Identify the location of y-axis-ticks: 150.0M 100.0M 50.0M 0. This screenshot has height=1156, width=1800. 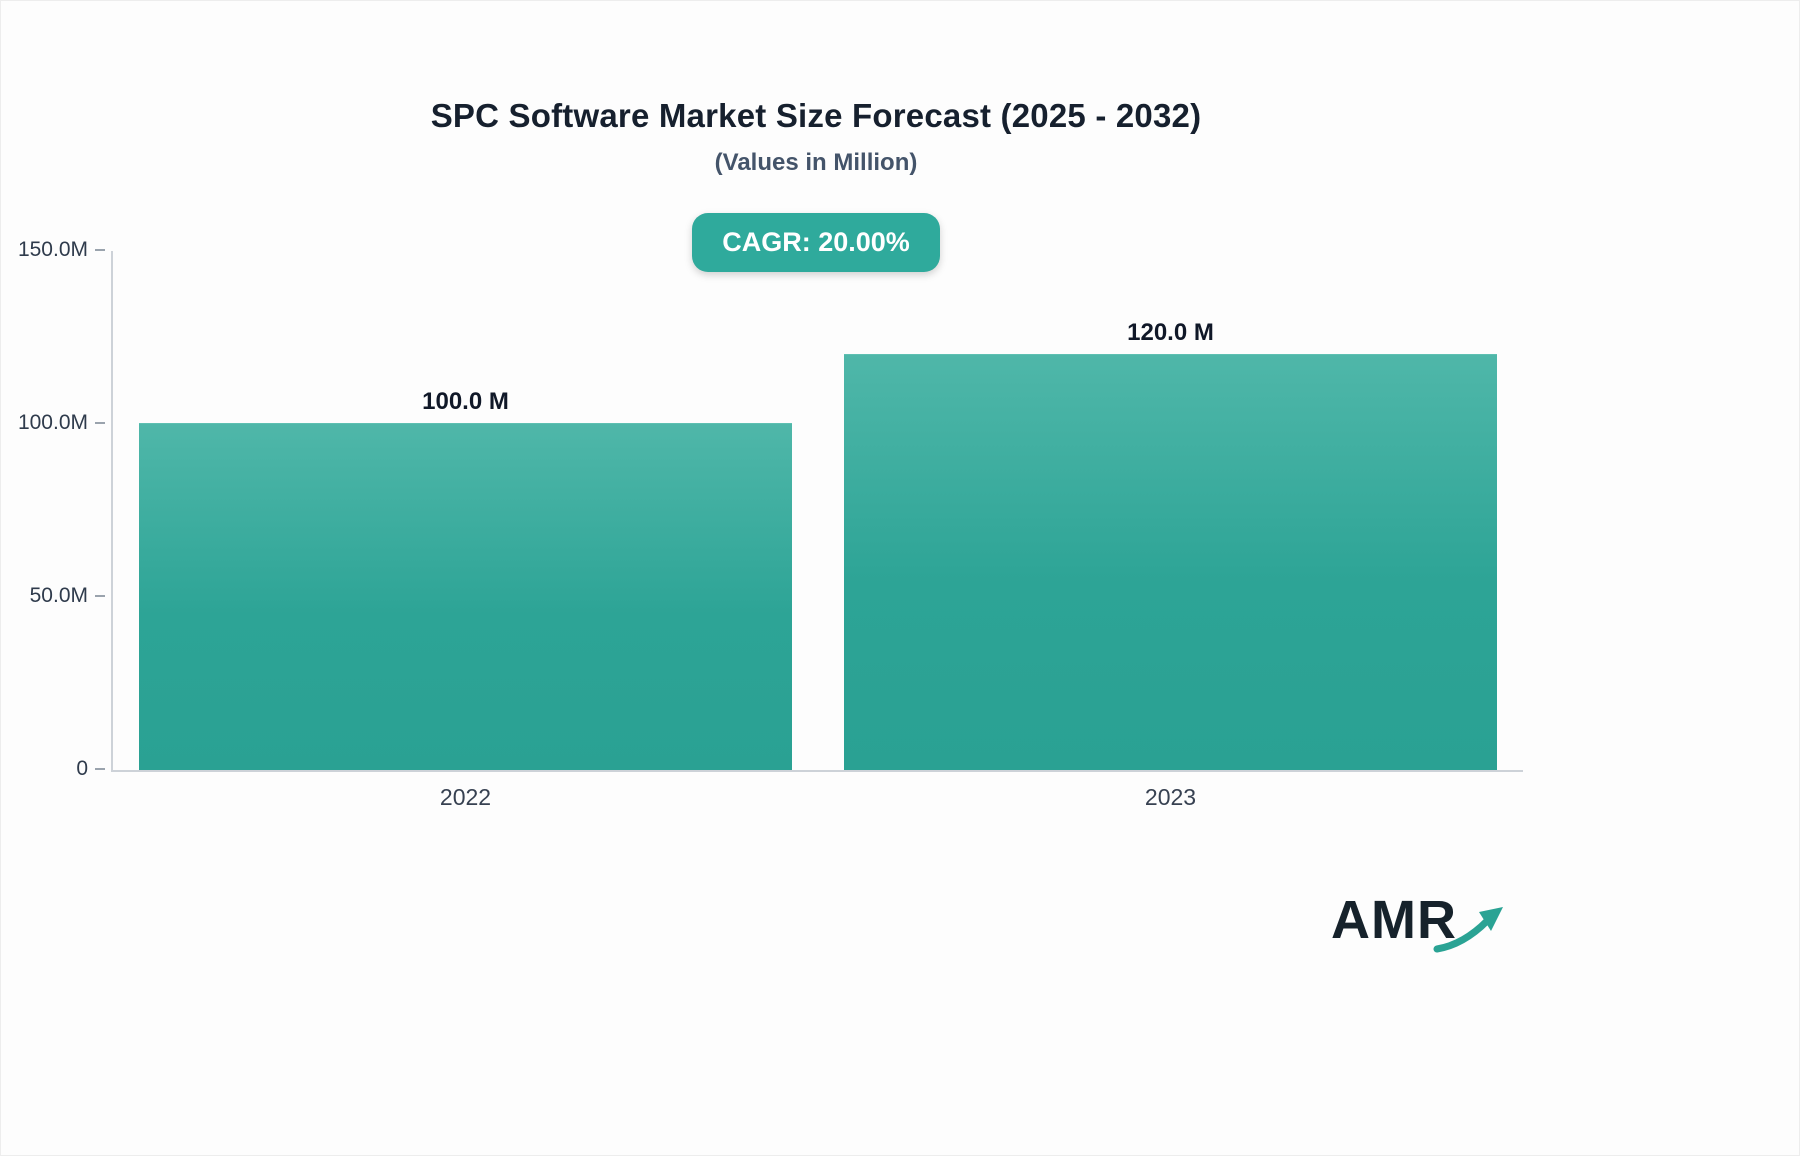
(53, 509).